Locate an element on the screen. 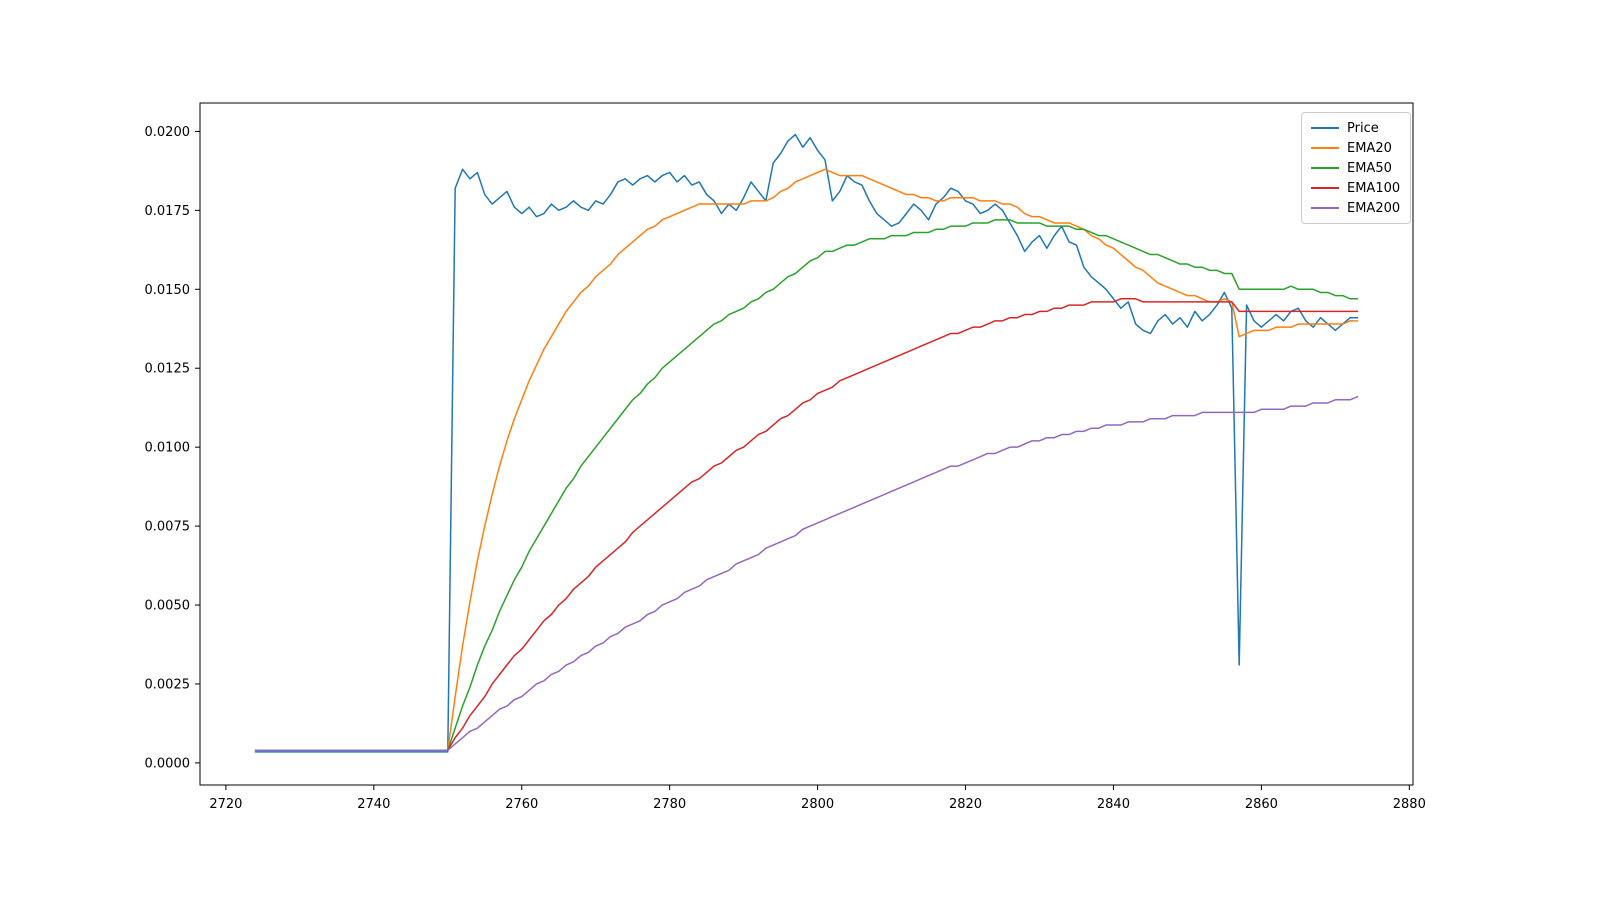  legend-label-ema100: EMA100 is located at coordinates (1374, 188).